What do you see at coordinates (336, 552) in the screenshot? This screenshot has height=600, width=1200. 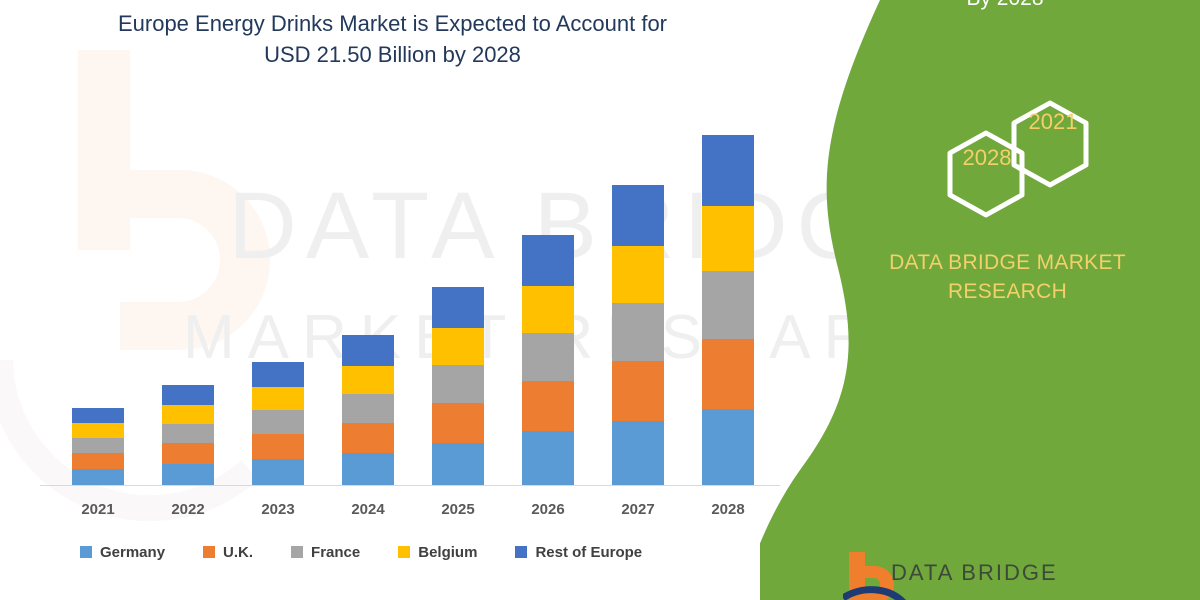 I see `legend-label: France` at bounding box center [336, 552].